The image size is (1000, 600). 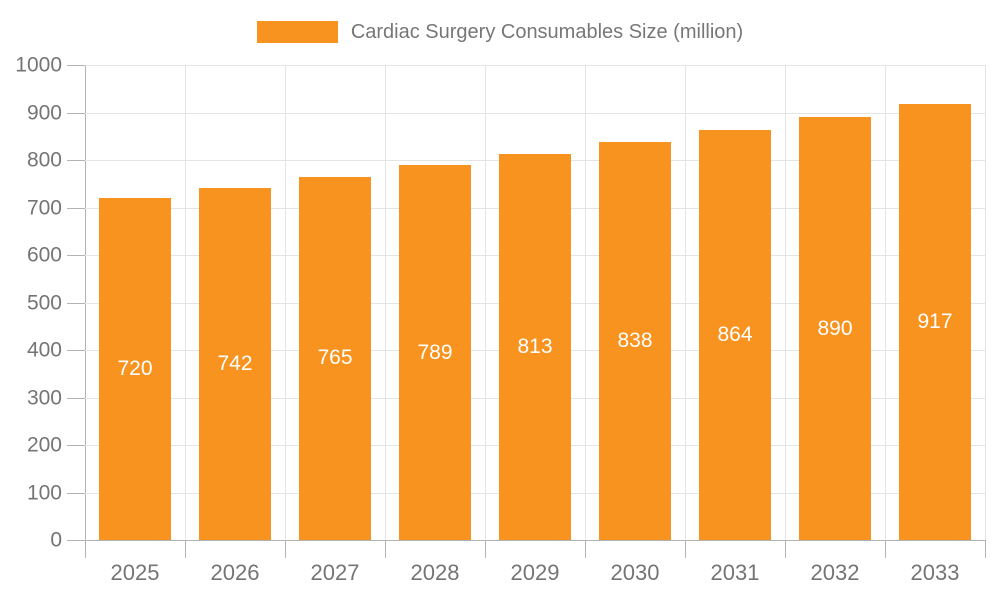 What do you see at coordinates (56, 540) in the screenshot?
I see `y-tick-label: 0` at bounding box center [56, 540].